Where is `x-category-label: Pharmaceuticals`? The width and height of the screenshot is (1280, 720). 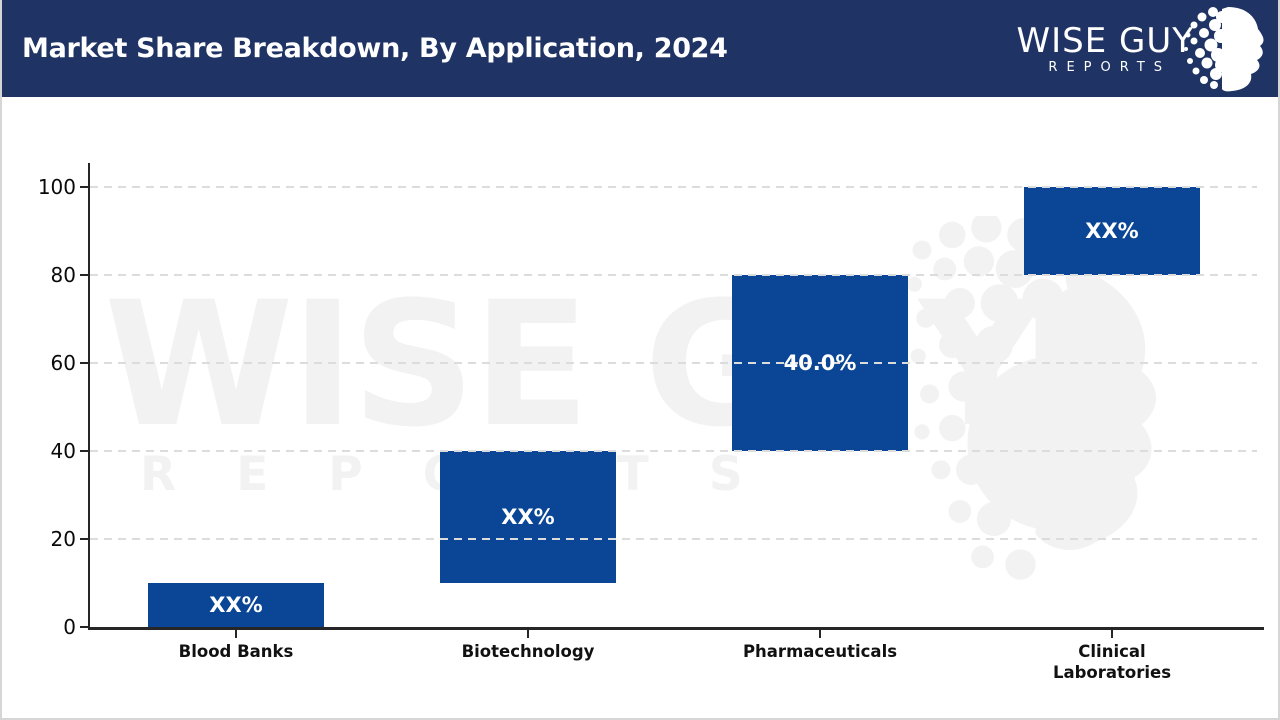 x-category-label: Pharmaceuticals is located at coordinates (820, 651).